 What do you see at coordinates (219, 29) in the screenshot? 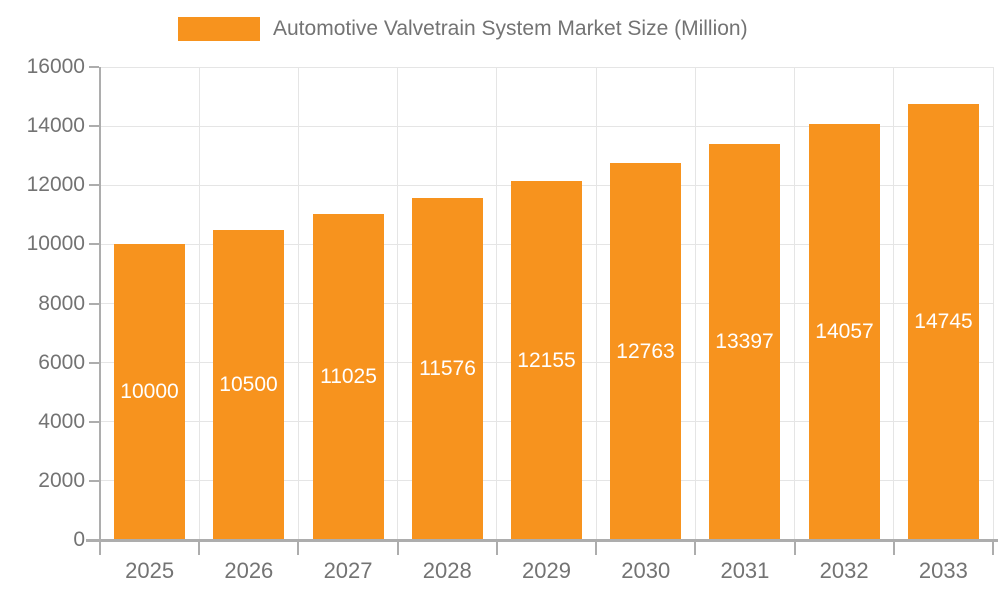
I see `legend-swatch` at bounding box center [219, 29].